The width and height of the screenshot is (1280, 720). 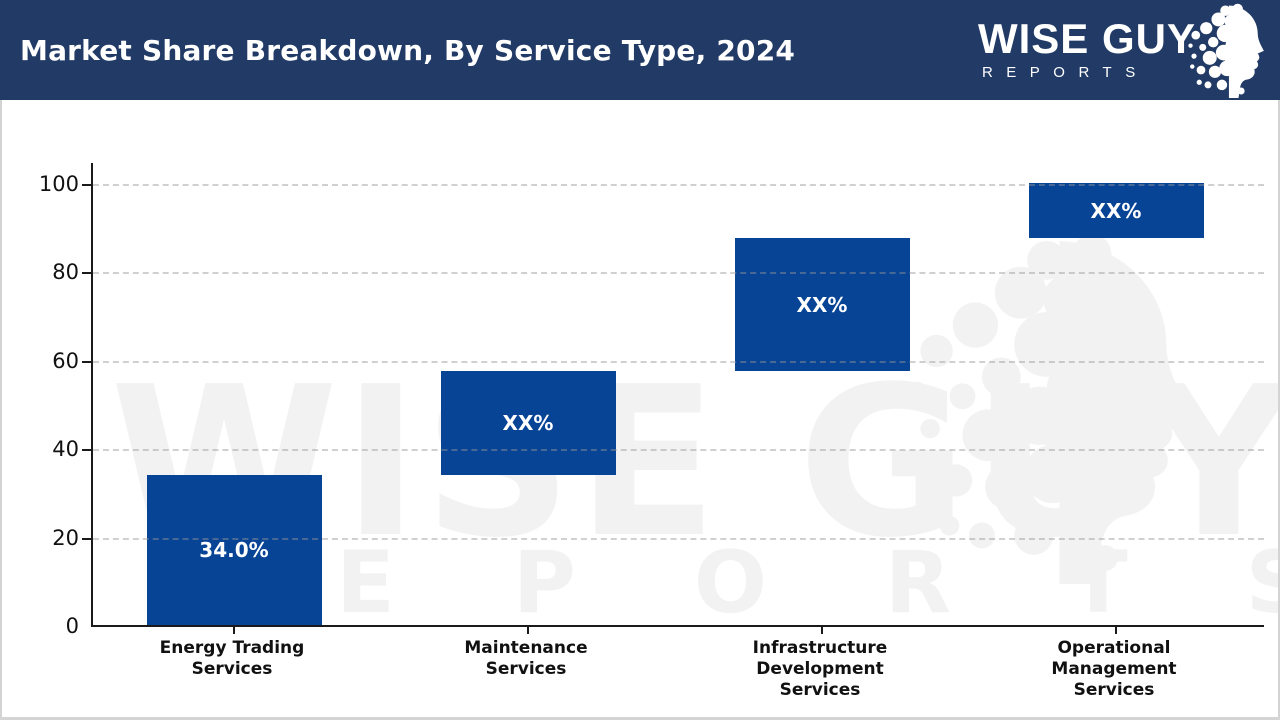 What do you see at coordinates (65, 272) in the screenshot?
I see `y-tick-label: 80` at bounding box center [65, 272].